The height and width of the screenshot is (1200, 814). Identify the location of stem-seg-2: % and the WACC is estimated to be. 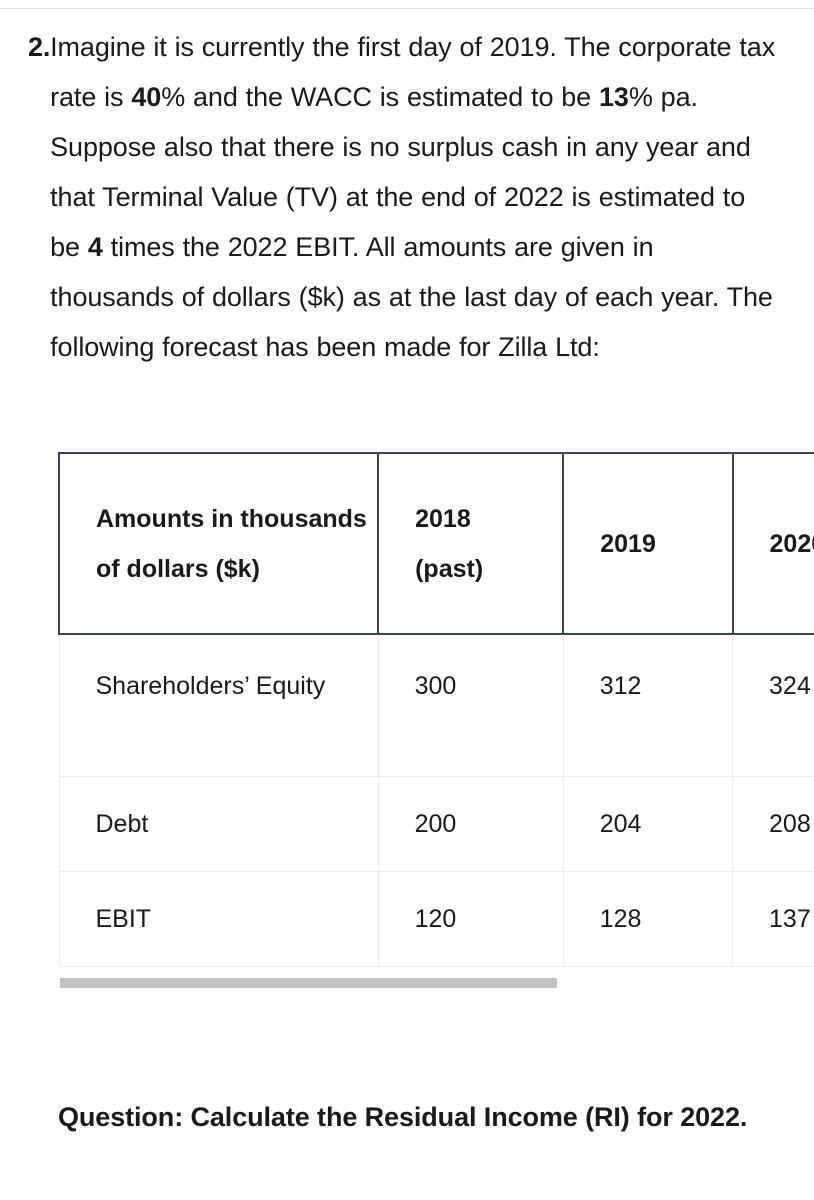
(380, 97).